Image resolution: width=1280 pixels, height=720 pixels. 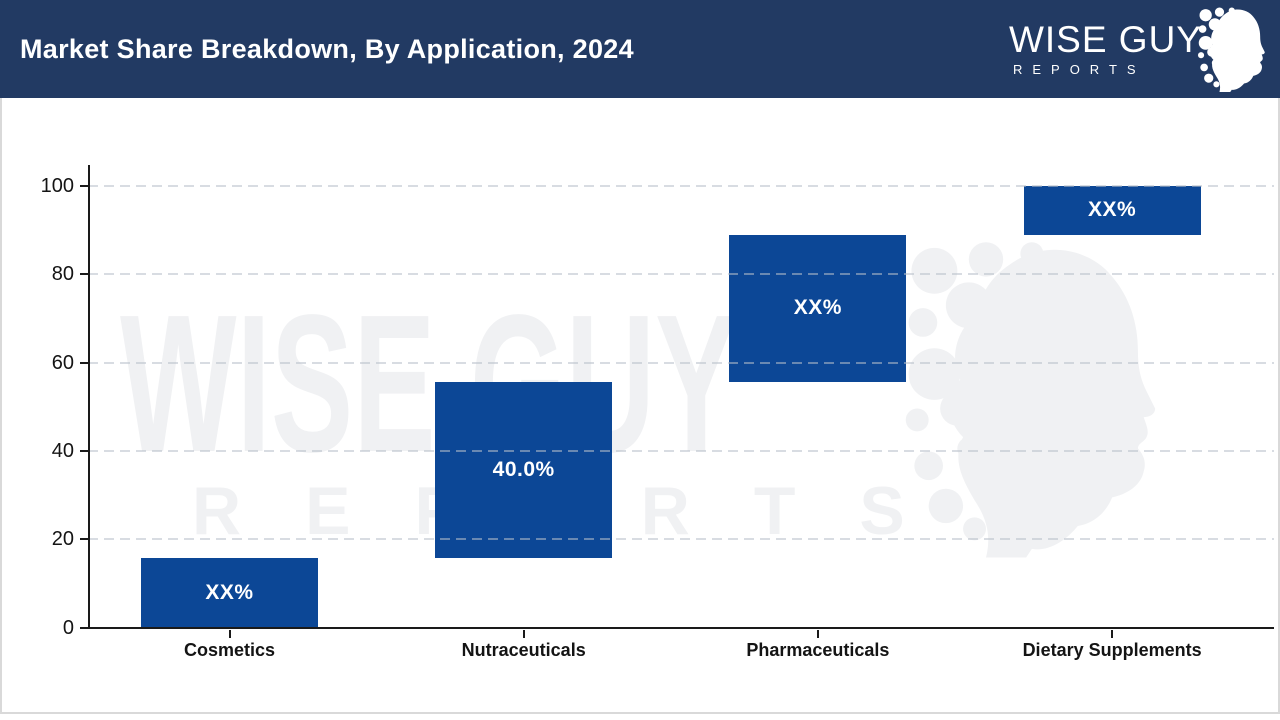 What do you see at coordinates (57, 186) in the screenshot?
I see `y-tick-label: 100` at bounding box center [57, 186].